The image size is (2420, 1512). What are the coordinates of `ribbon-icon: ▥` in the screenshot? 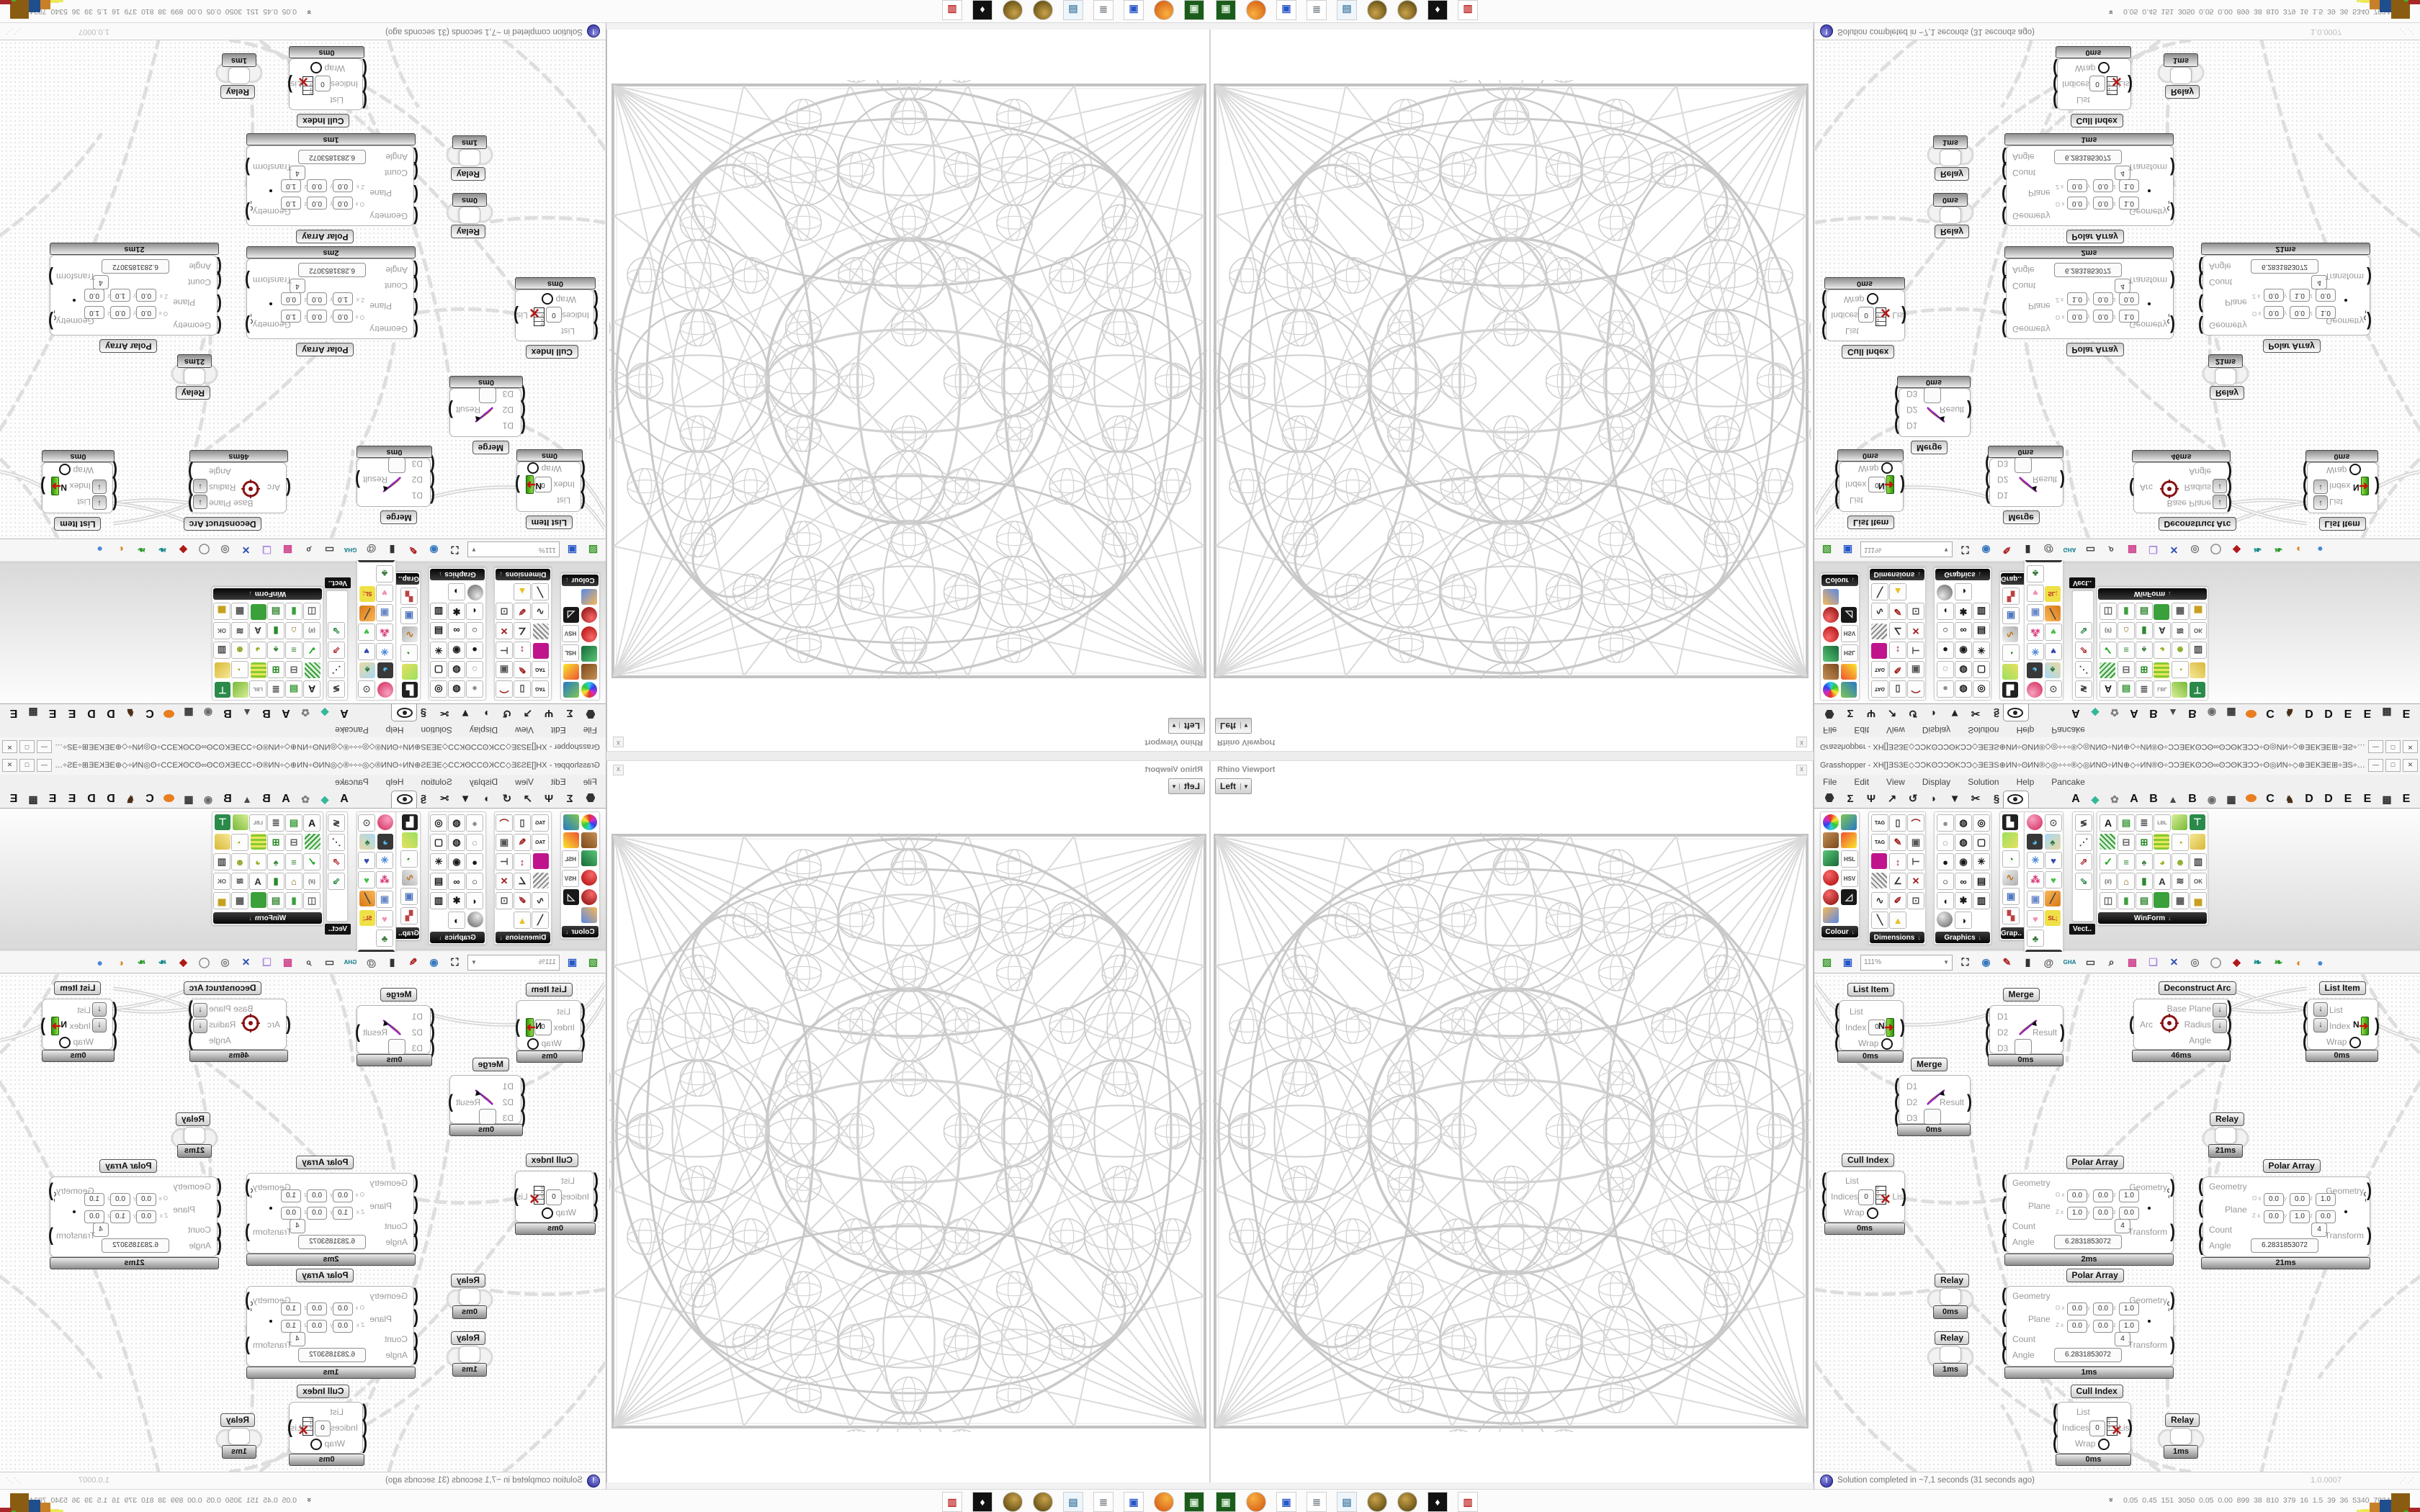 It's located at (1981, 900).